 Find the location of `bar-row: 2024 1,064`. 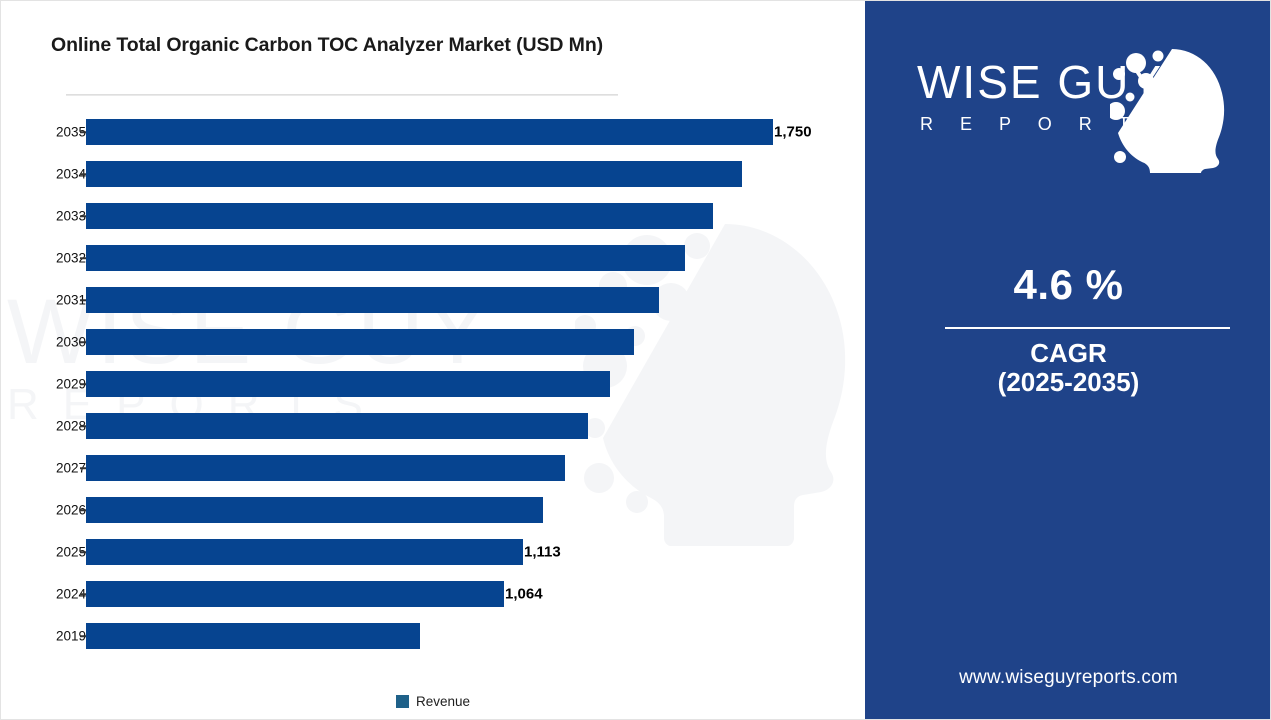

bar-row: 2024 1,064 is located at coordinates (433, 594).